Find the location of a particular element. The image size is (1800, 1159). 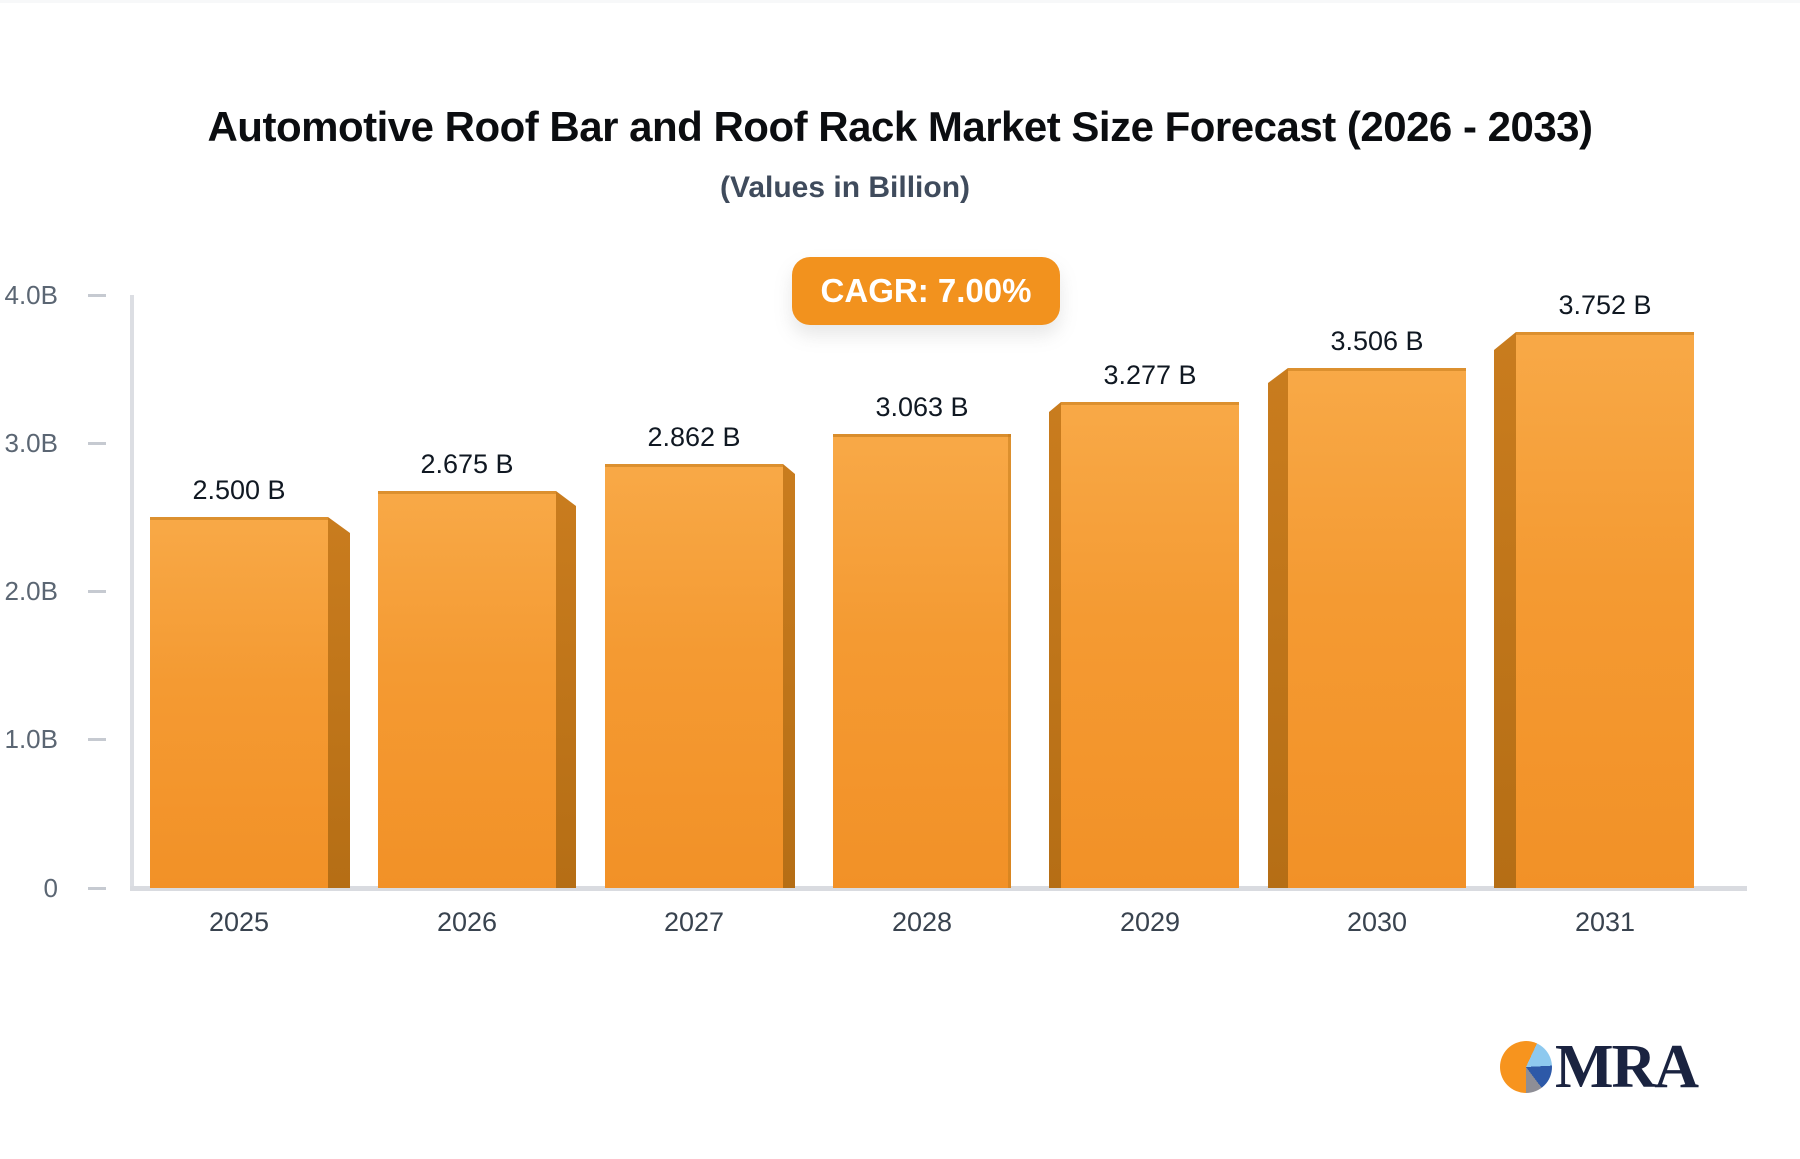

x-axis-label-2031: 2031 is located at coordinates (1605, 922).